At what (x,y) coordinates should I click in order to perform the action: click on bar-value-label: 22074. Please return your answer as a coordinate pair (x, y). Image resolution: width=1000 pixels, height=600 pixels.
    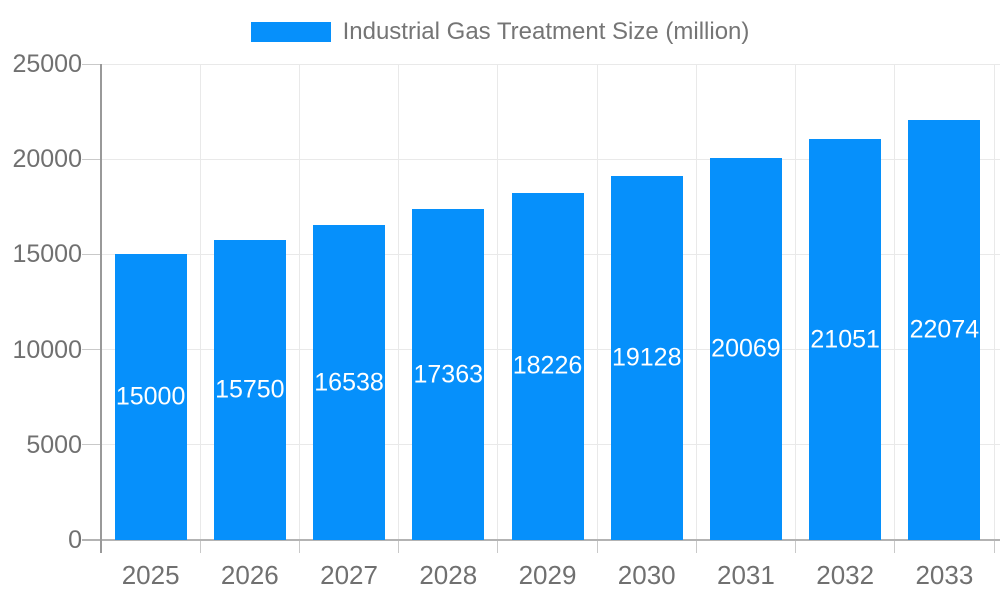
    Looking at the image, I should click on (944, 329).